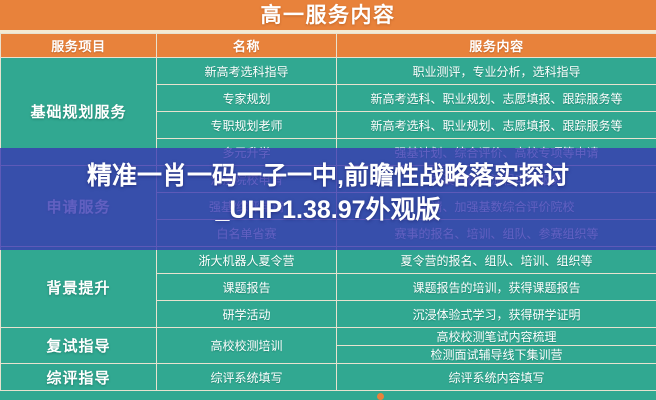 The image size is (656, 400). I want to click on group-label-basic-planning: 基础规划服务, so click(78, 111).